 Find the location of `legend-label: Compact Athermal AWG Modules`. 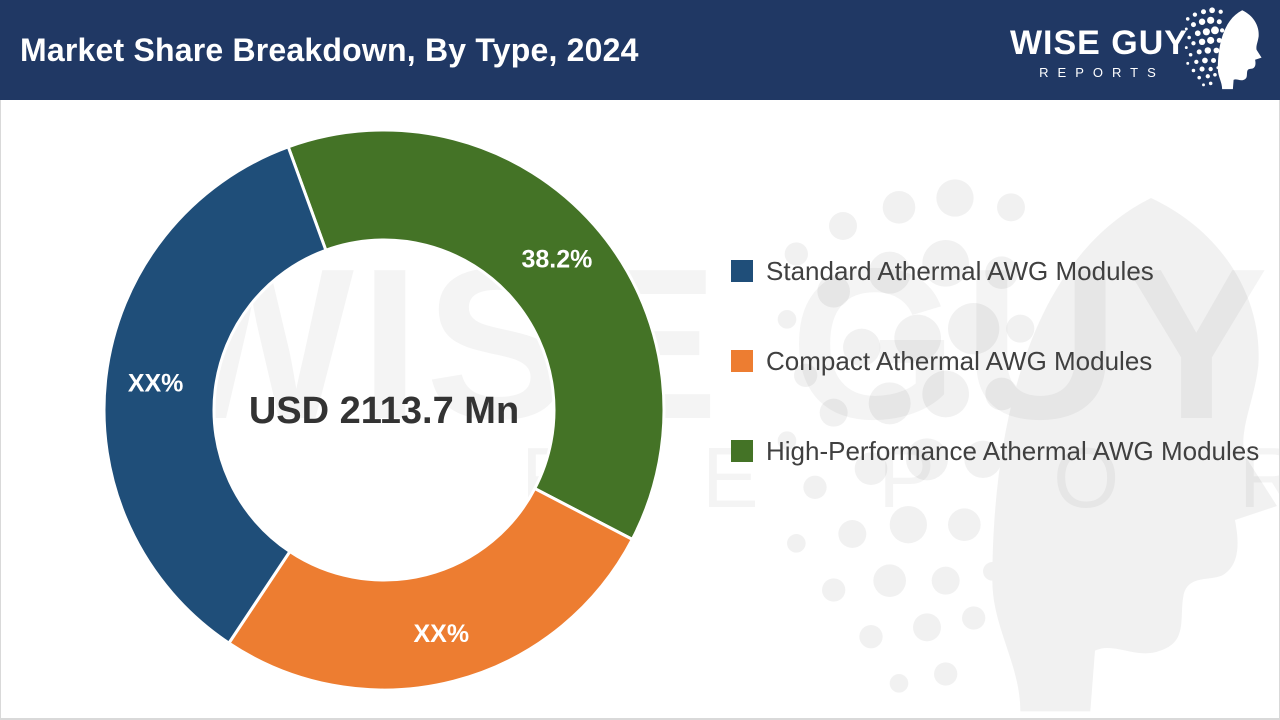

legend-label: Compact Athermal AWG Modules is located at coordinates (959, 360).